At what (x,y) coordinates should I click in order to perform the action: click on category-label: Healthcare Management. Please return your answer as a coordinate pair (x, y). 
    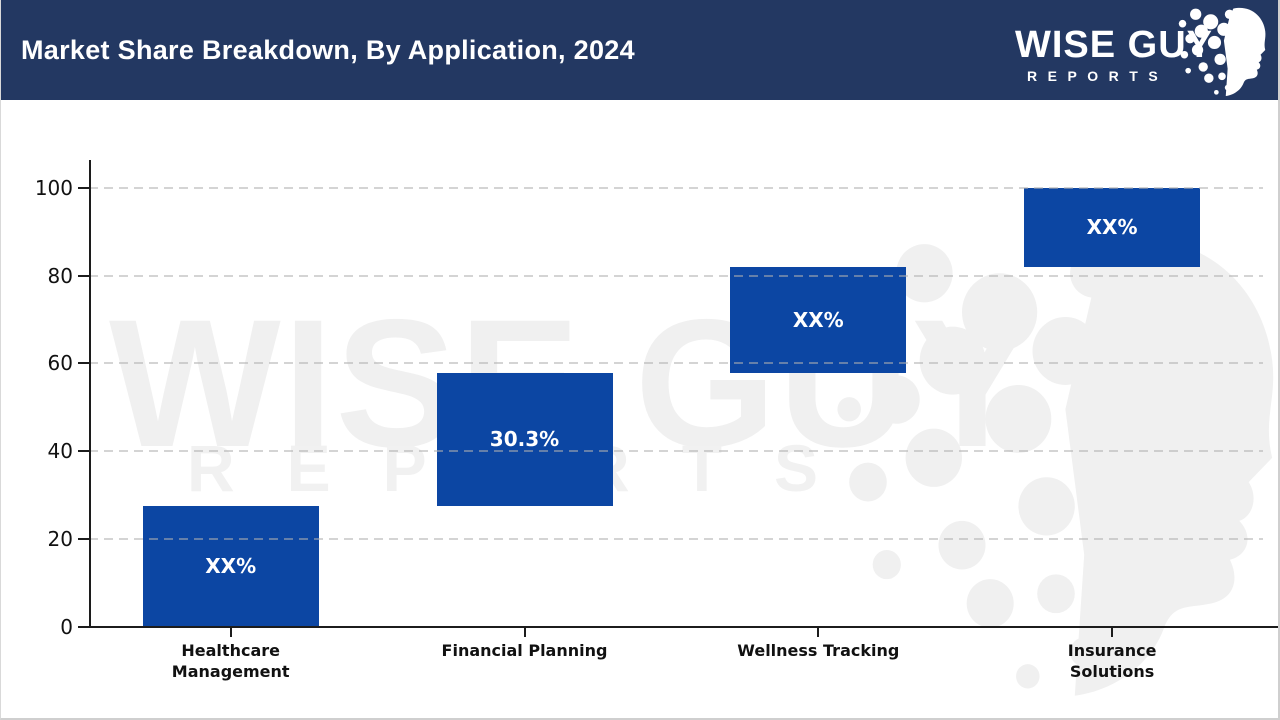
    Looking at the image, I should click on (230, 661).